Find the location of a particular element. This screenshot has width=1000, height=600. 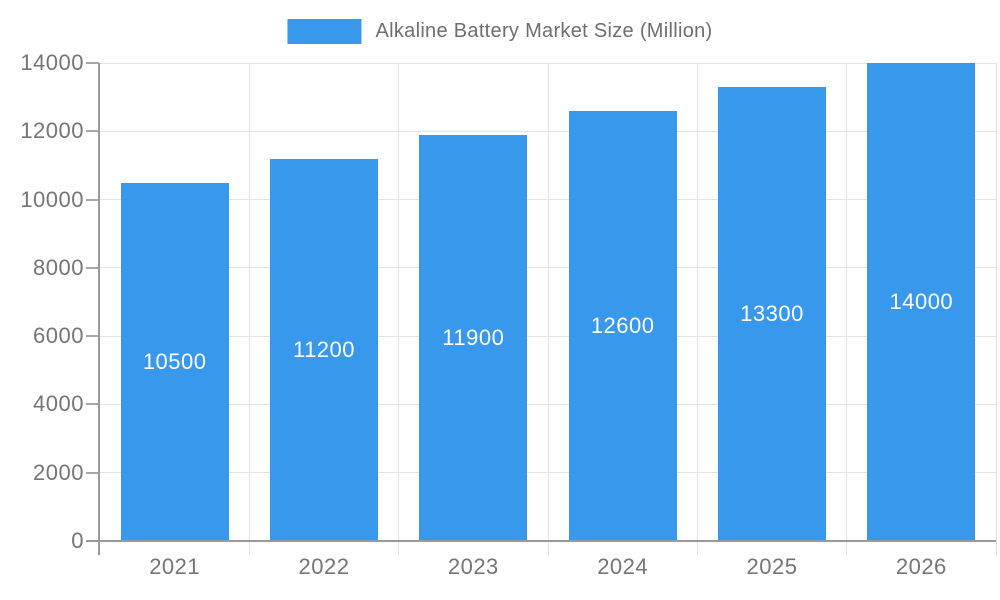

bar-value-label: 11200 is located at coordinates (324, 349).